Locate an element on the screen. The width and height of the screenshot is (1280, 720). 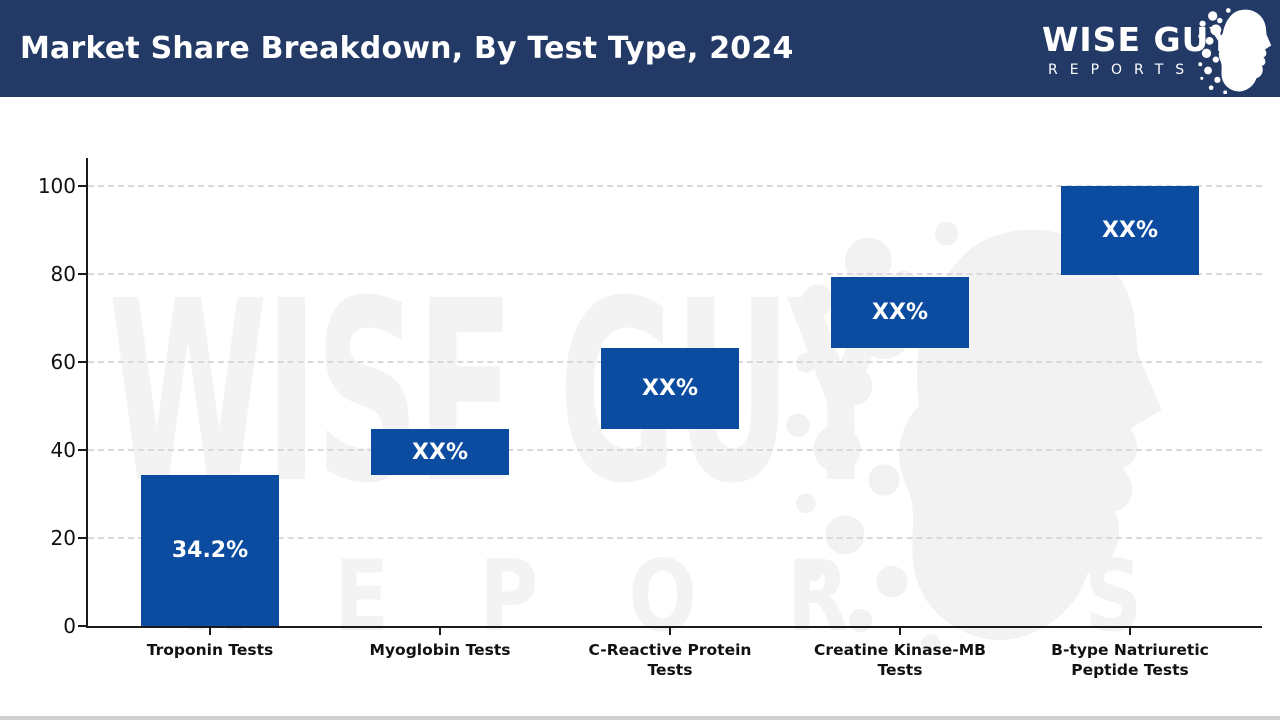
bottom-strip is located at coordinates (640, 718).